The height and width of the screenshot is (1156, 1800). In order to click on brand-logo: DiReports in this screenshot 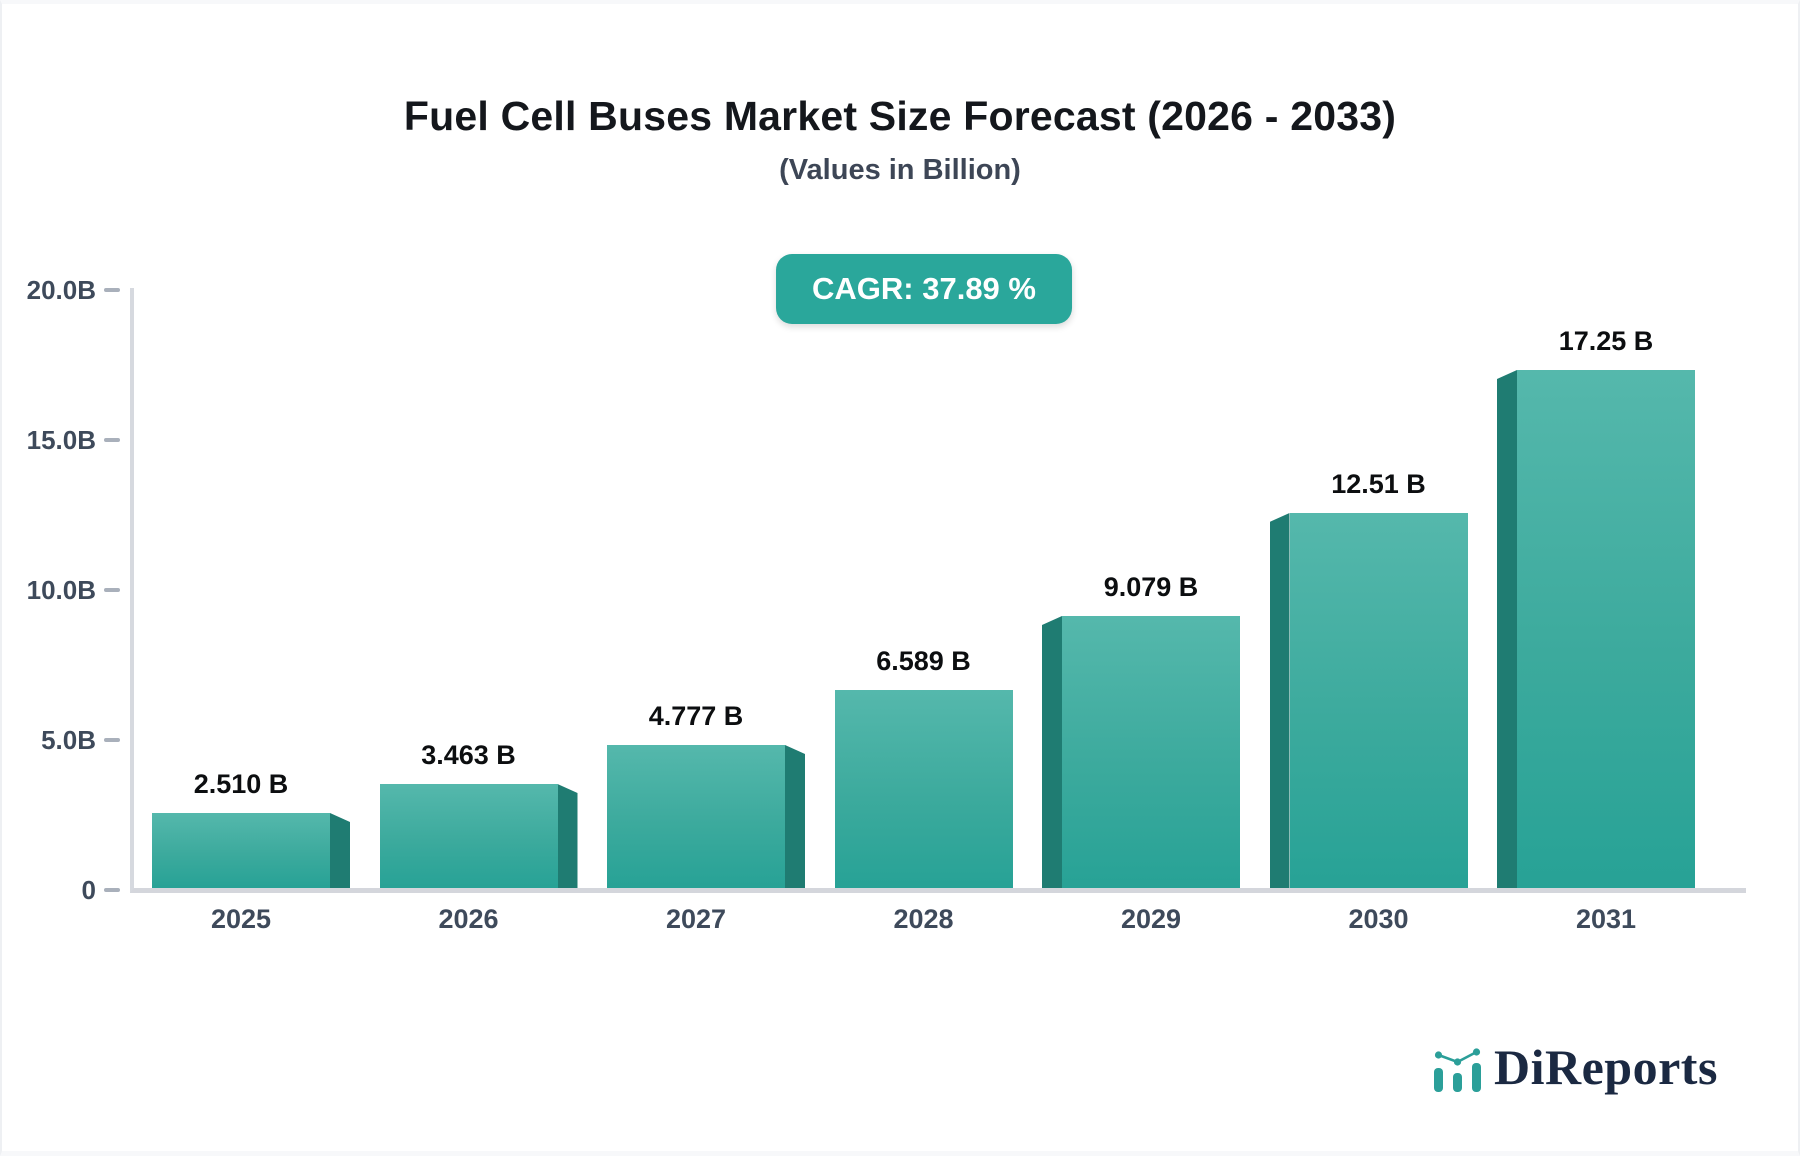, I will do `click(1575, 1067)`.